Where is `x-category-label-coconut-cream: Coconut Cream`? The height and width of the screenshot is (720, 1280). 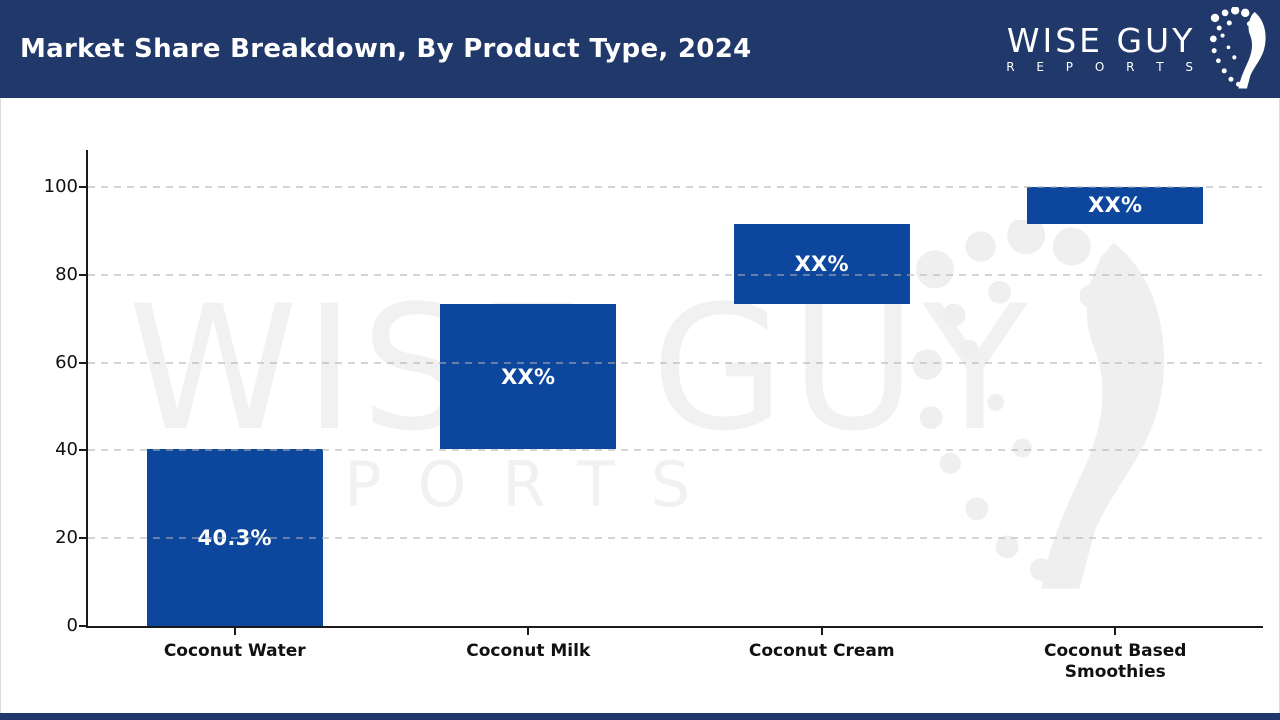 x-category-label-coconut-cream: Coconut Cream is located at coordinates (821, 651).